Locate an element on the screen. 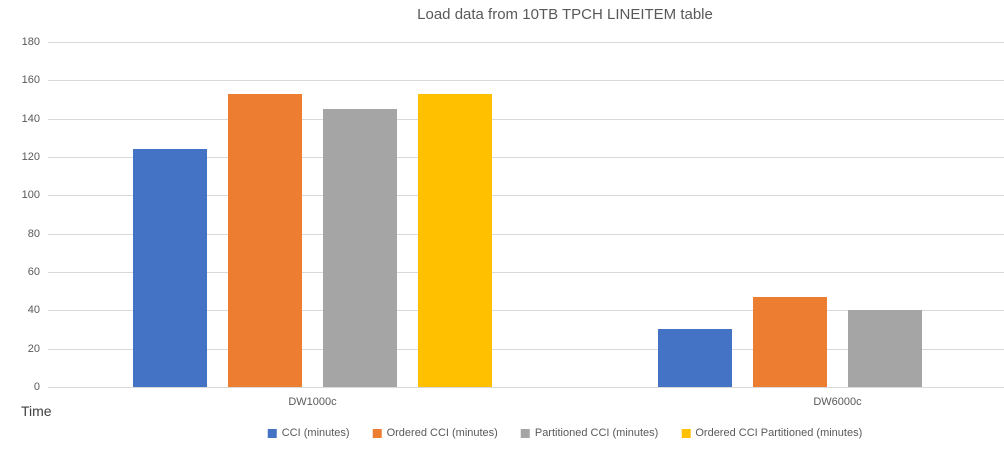  y-tick-label: 0 is located at coordinates (36, 387).